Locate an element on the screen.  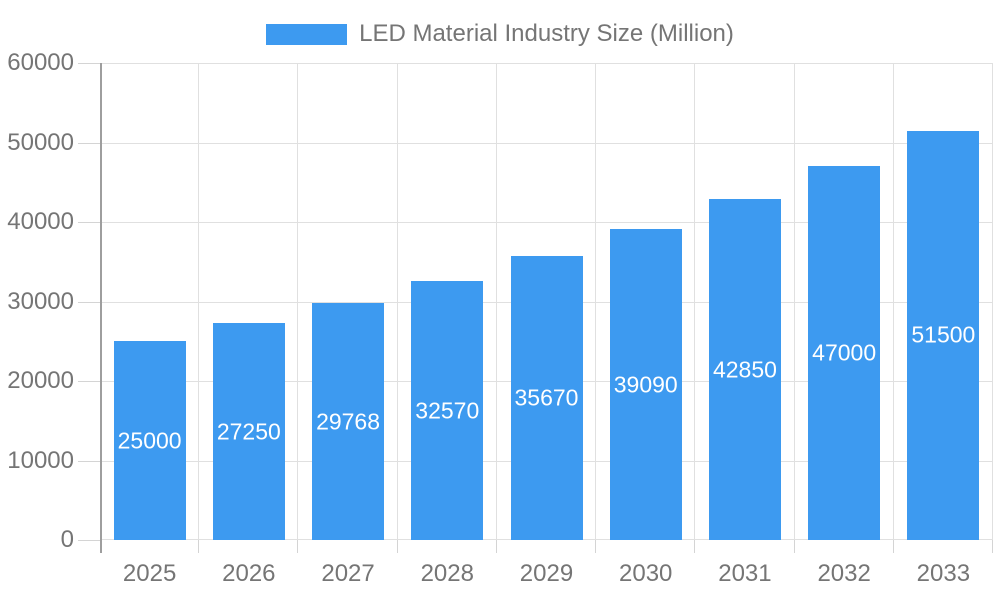
y-axis-label: 20000 is located at coordinates (40, 380).